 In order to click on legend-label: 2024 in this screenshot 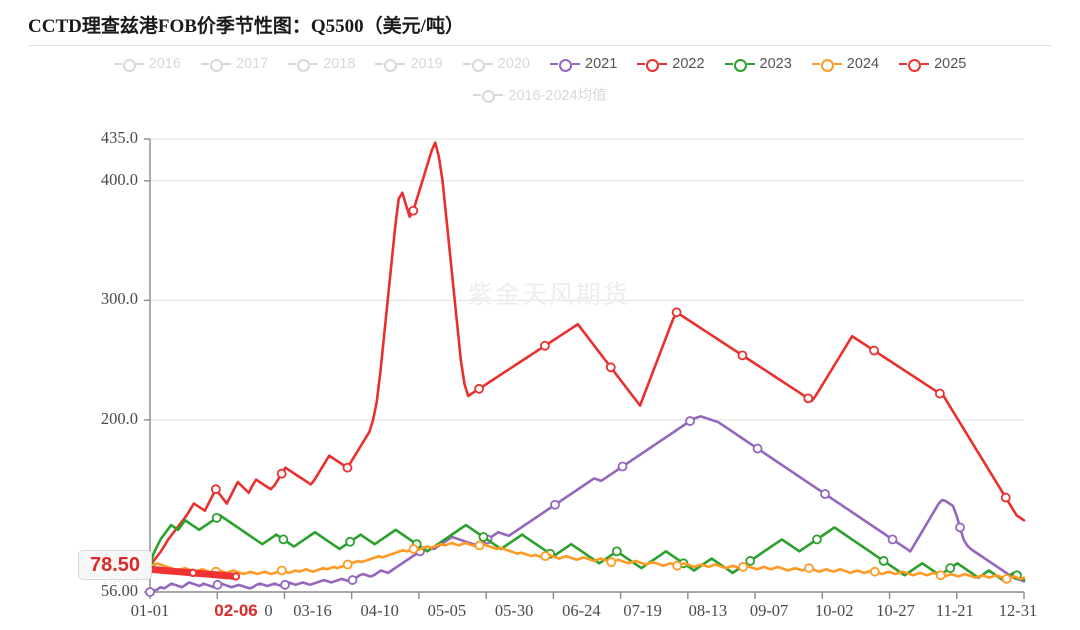, I will do `click(863, 64)`.